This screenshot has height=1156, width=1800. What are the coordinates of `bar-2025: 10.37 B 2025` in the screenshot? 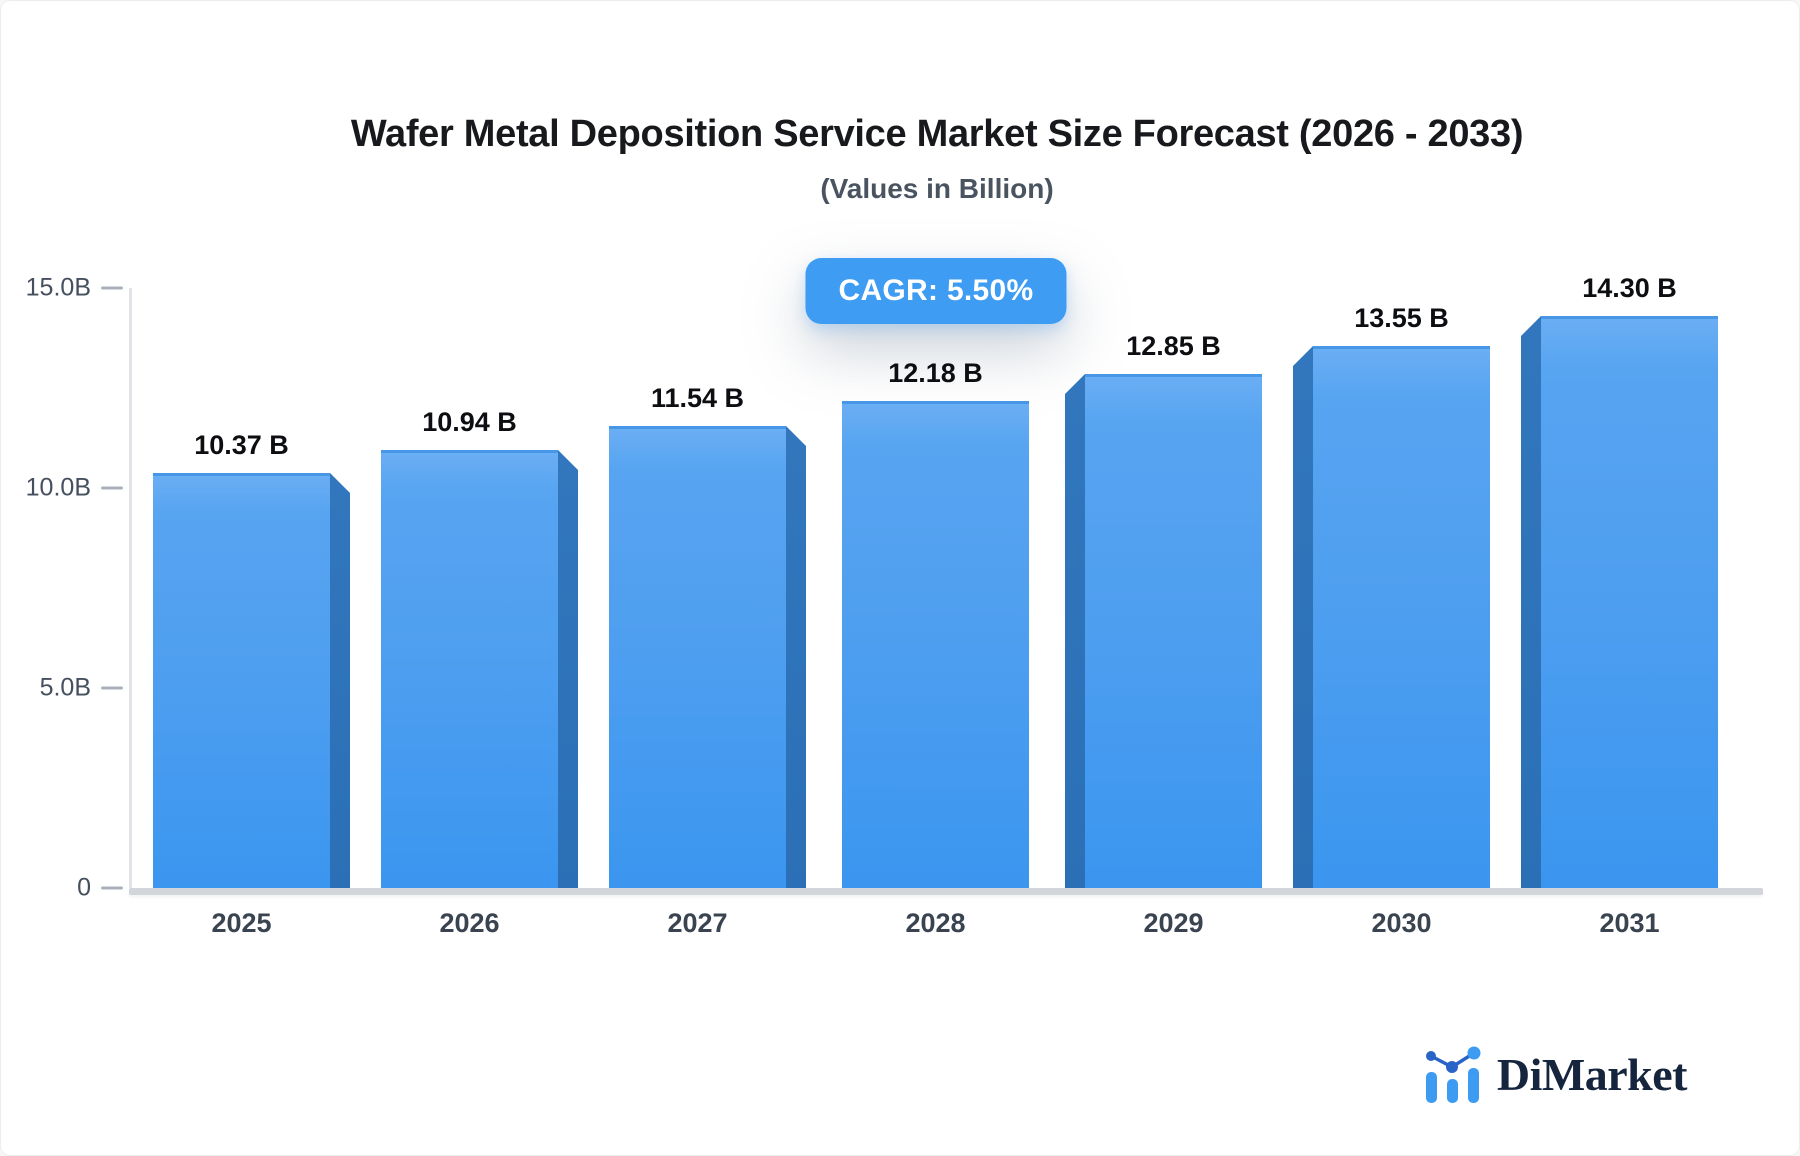 It's located at (251, 684).